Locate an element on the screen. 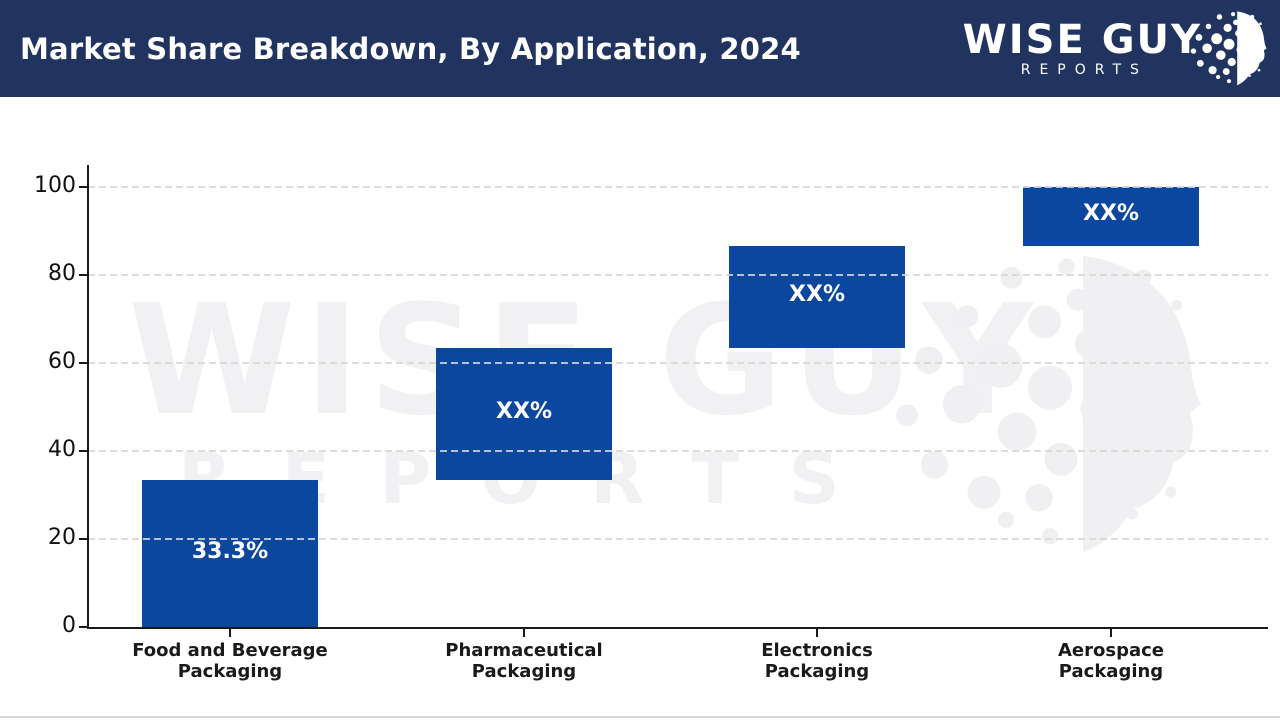  brand-subtitle: REPORTS is located at coordinates (1084, 69).